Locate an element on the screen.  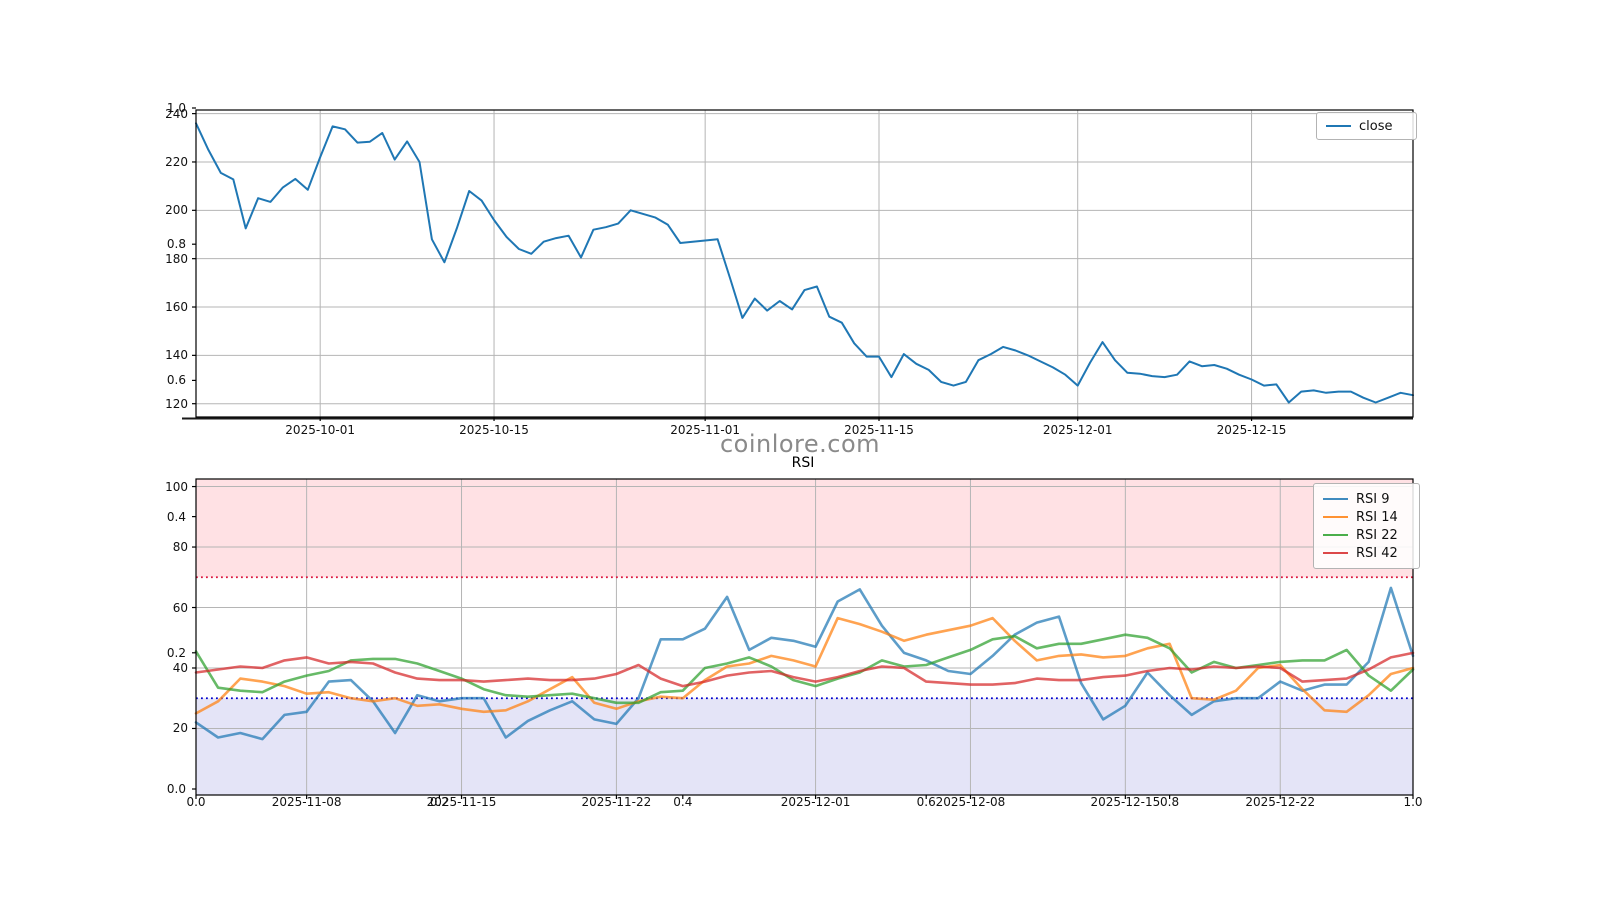
price-x-tick-label: 2025-12-15 is located at coordinates (1251, 430).